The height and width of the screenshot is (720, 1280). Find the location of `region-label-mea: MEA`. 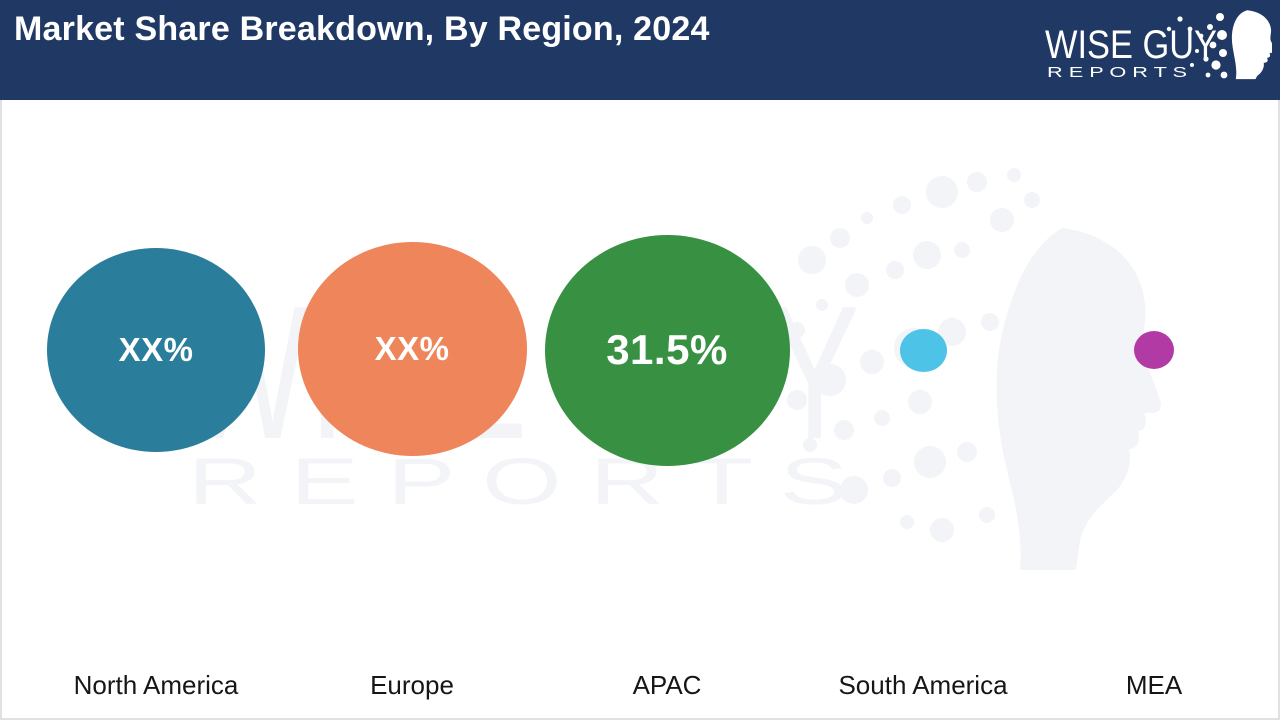

region-label-mea: MEA is located at coordinates (1154, 685).